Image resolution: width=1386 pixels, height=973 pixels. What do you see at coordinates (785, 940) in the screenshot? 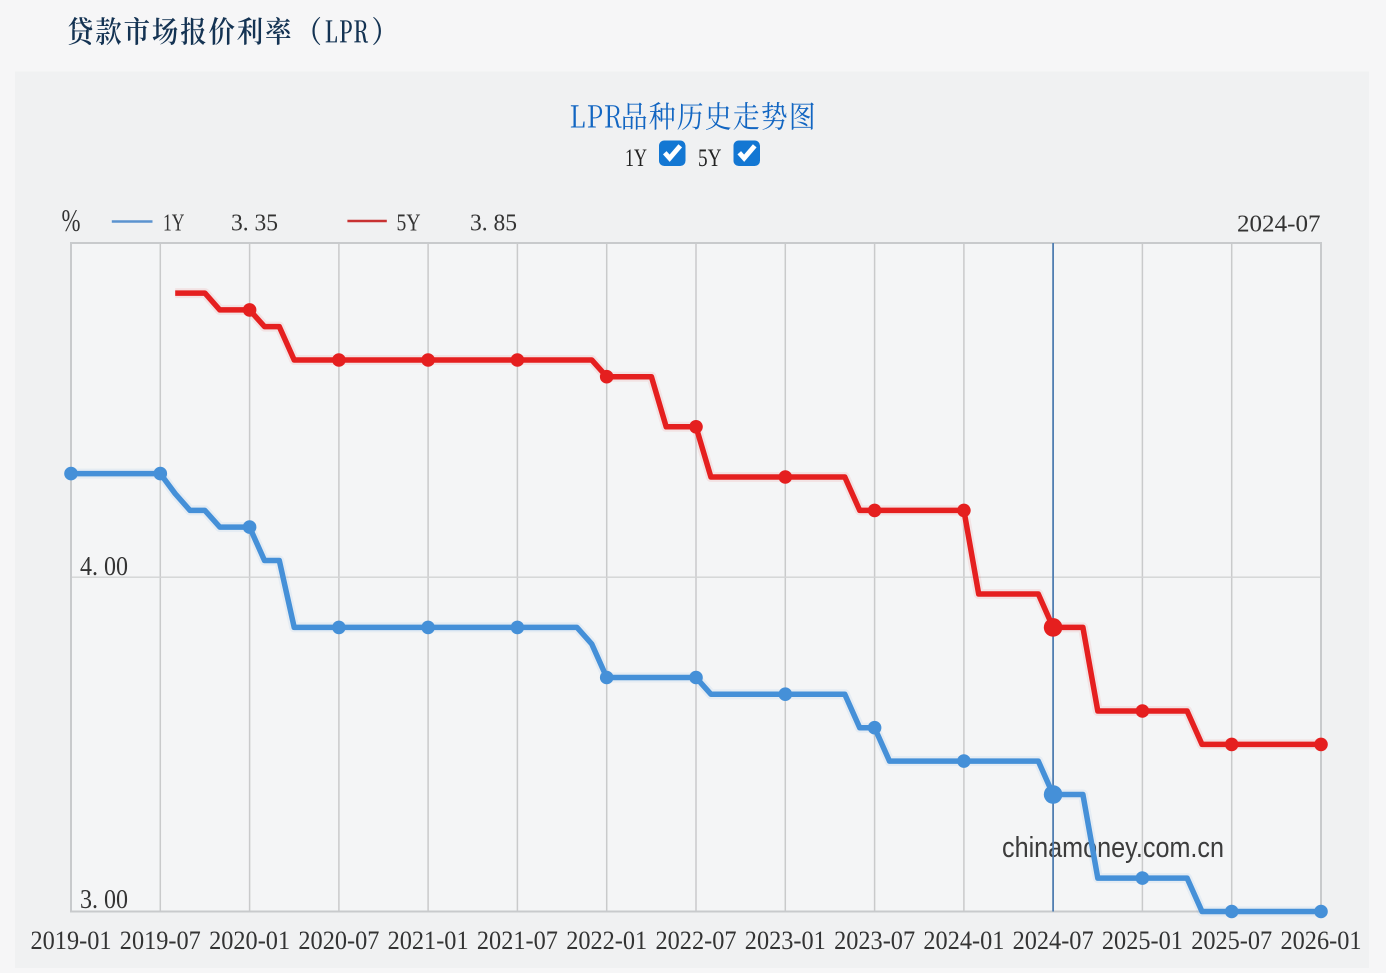
I see `svg-text: 2023-01` at bounding box center [785, 940].